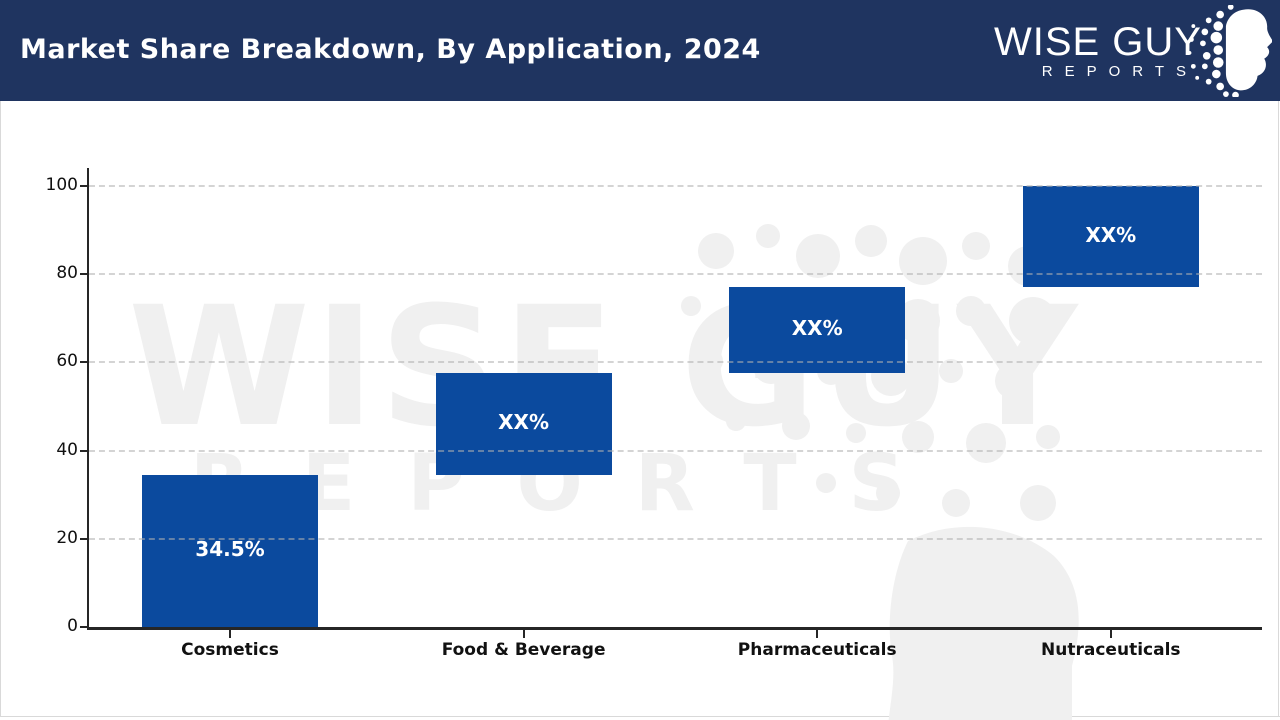 This screenshot has height=720, width=1280. I want to click on x-category-label: Cosmetics, so click(230, 650).